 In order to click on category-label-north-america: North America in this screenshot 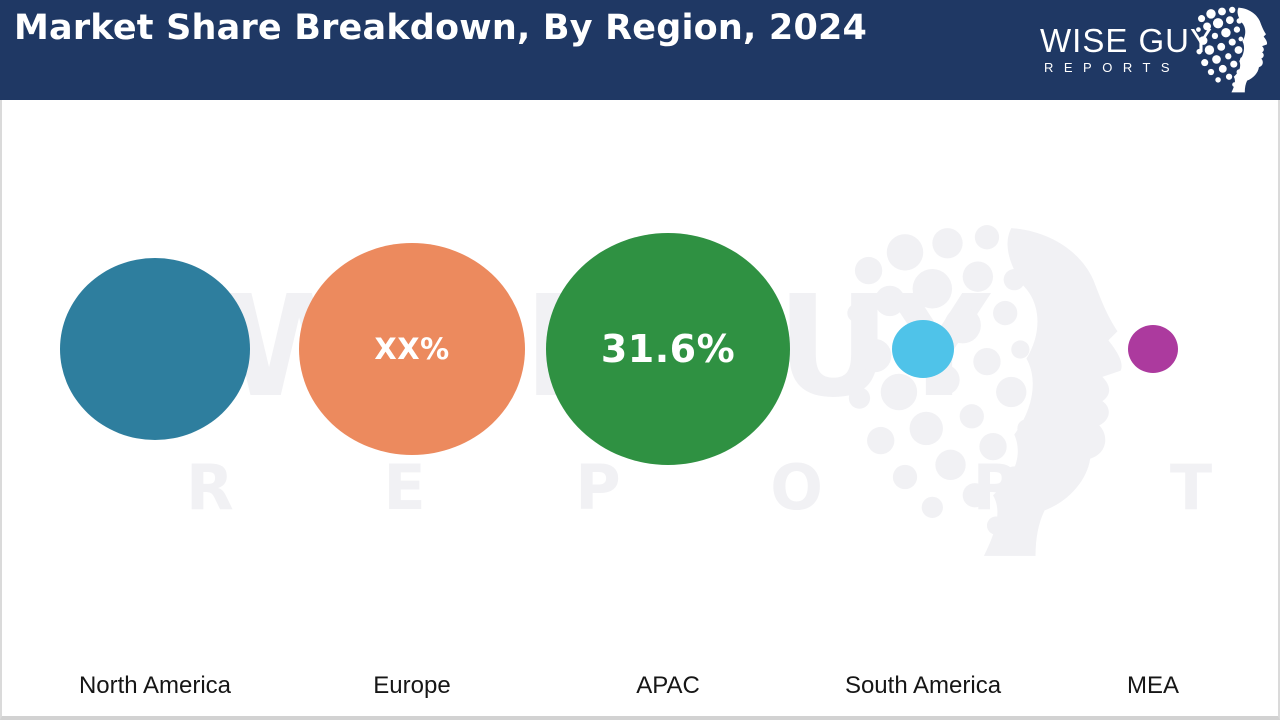, I will do `click(155, 685)`.